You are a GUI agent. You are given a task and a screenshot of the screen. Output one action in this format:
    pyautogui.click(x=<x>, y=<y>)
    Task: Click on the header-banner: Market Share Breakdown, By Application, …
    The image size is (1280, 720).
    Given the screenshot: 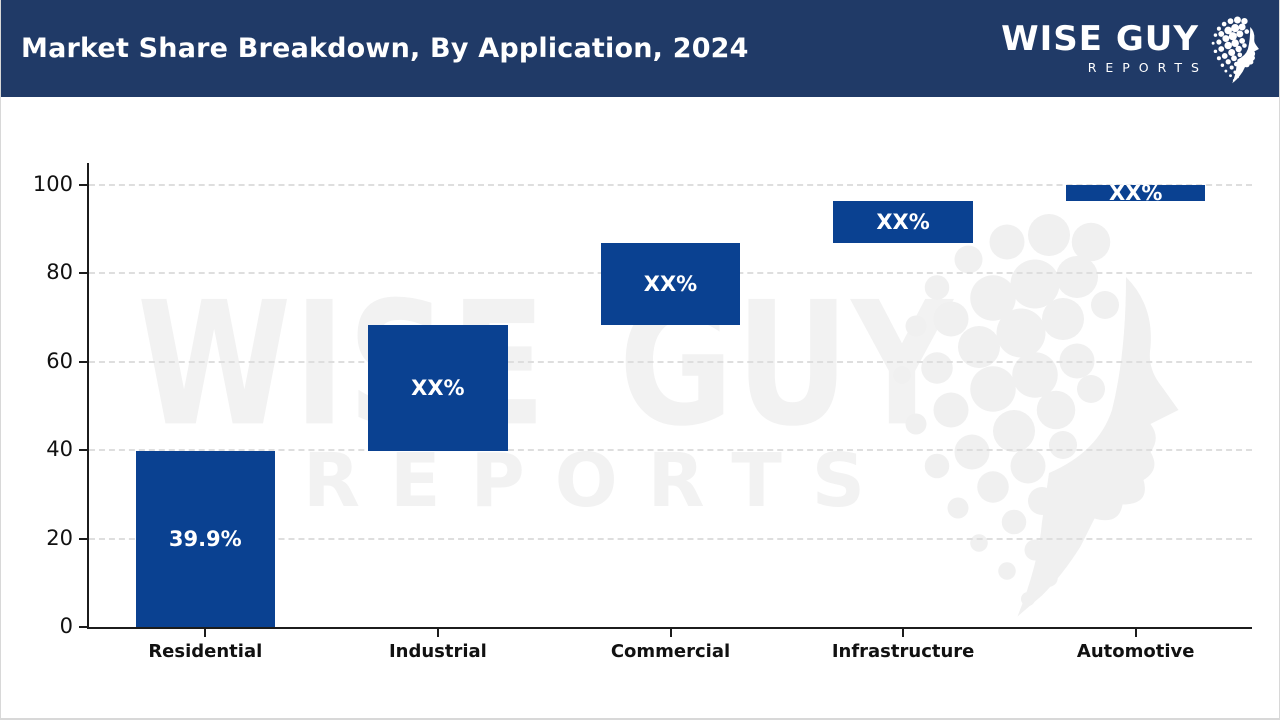 What is the action you would take?
    pyautogui.click(x=640, y=48)
    